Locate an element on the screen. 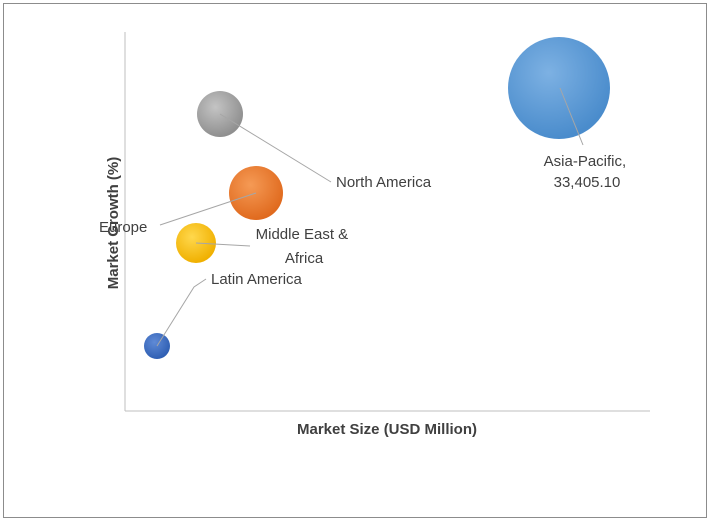  label-europe: Europe is located at coordinates (123, 227).